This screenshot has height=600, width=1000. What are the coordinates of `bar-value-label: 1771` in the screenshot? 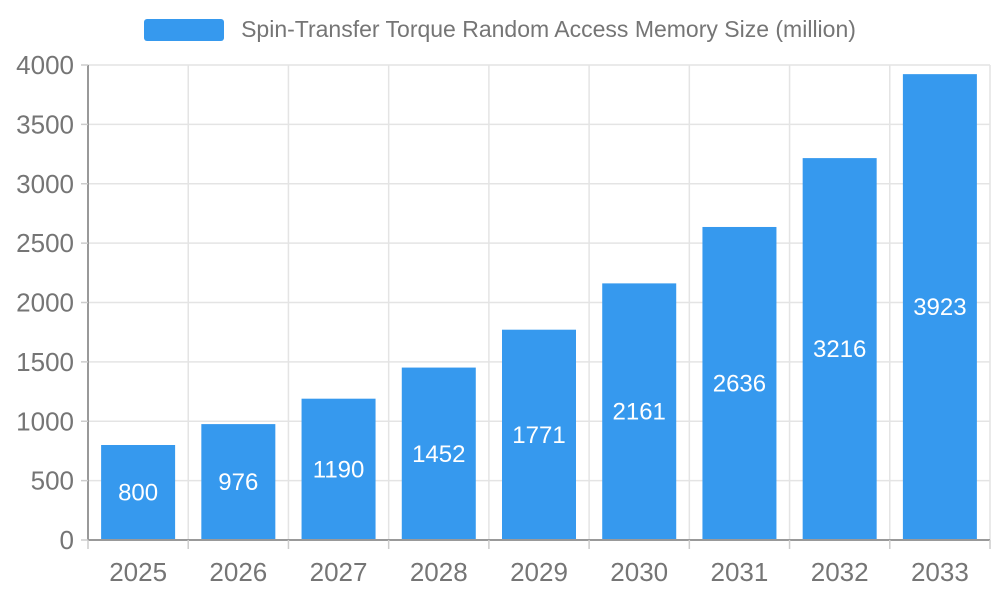 It's located at (538, 435).